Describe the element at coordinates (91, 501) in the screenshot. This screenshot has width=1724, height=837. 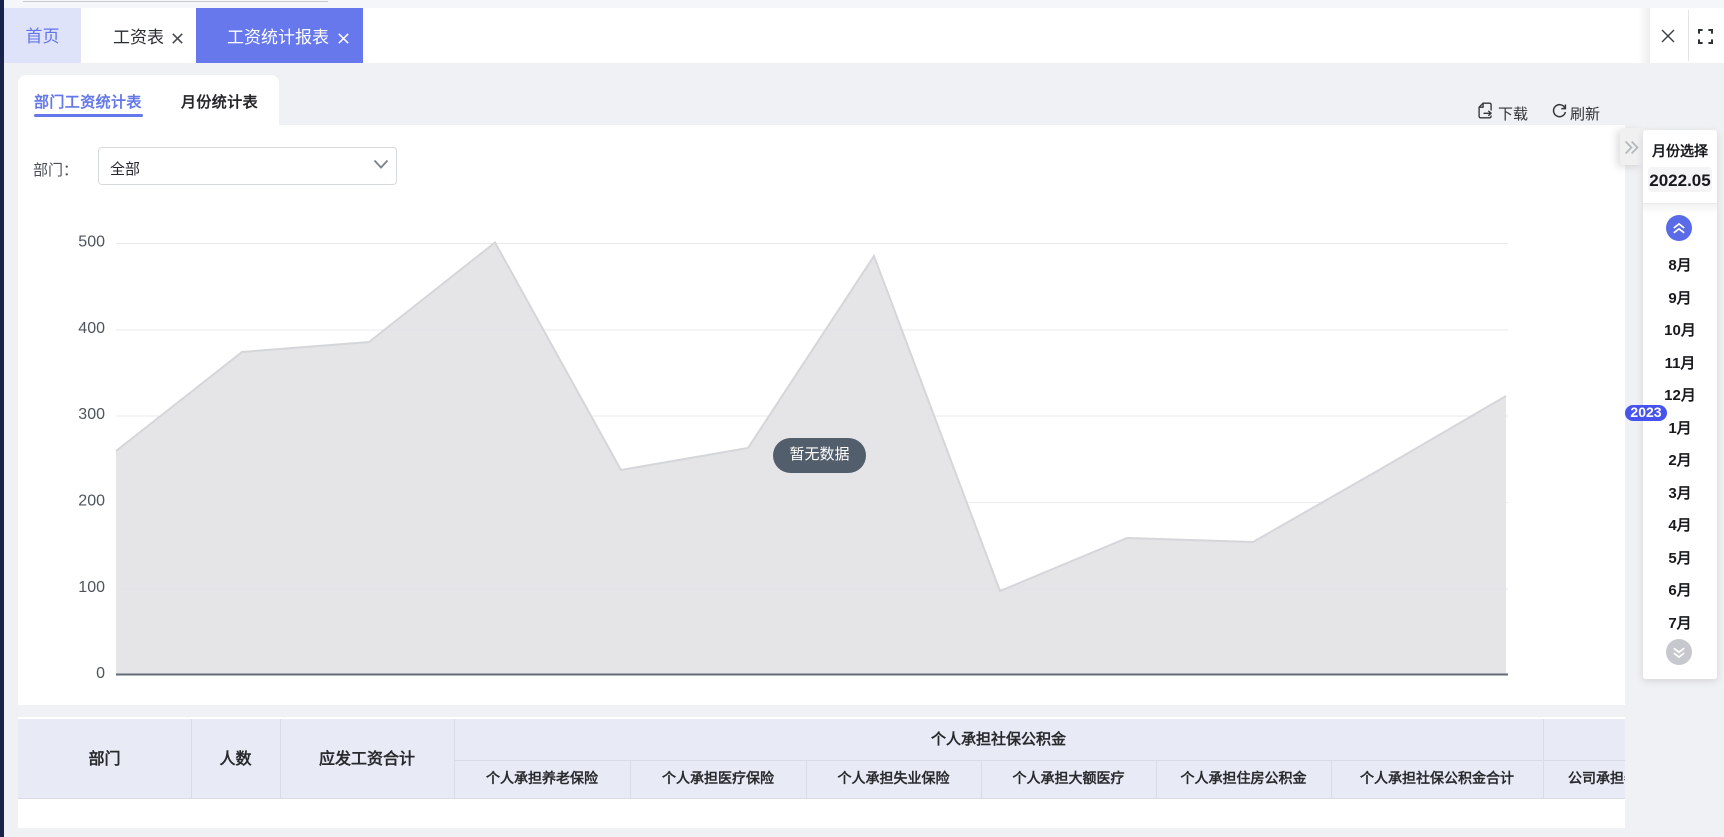
I see `svg-text: 200` at that location.